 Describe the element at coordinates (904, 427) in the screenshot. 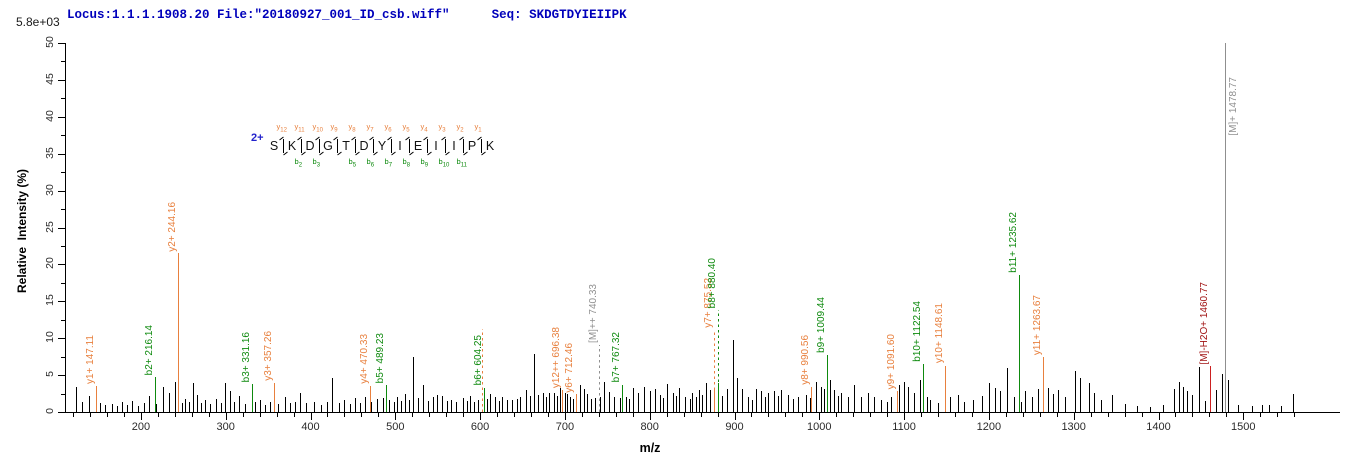

I see `x-axis-tick-label: 1100` at that location.